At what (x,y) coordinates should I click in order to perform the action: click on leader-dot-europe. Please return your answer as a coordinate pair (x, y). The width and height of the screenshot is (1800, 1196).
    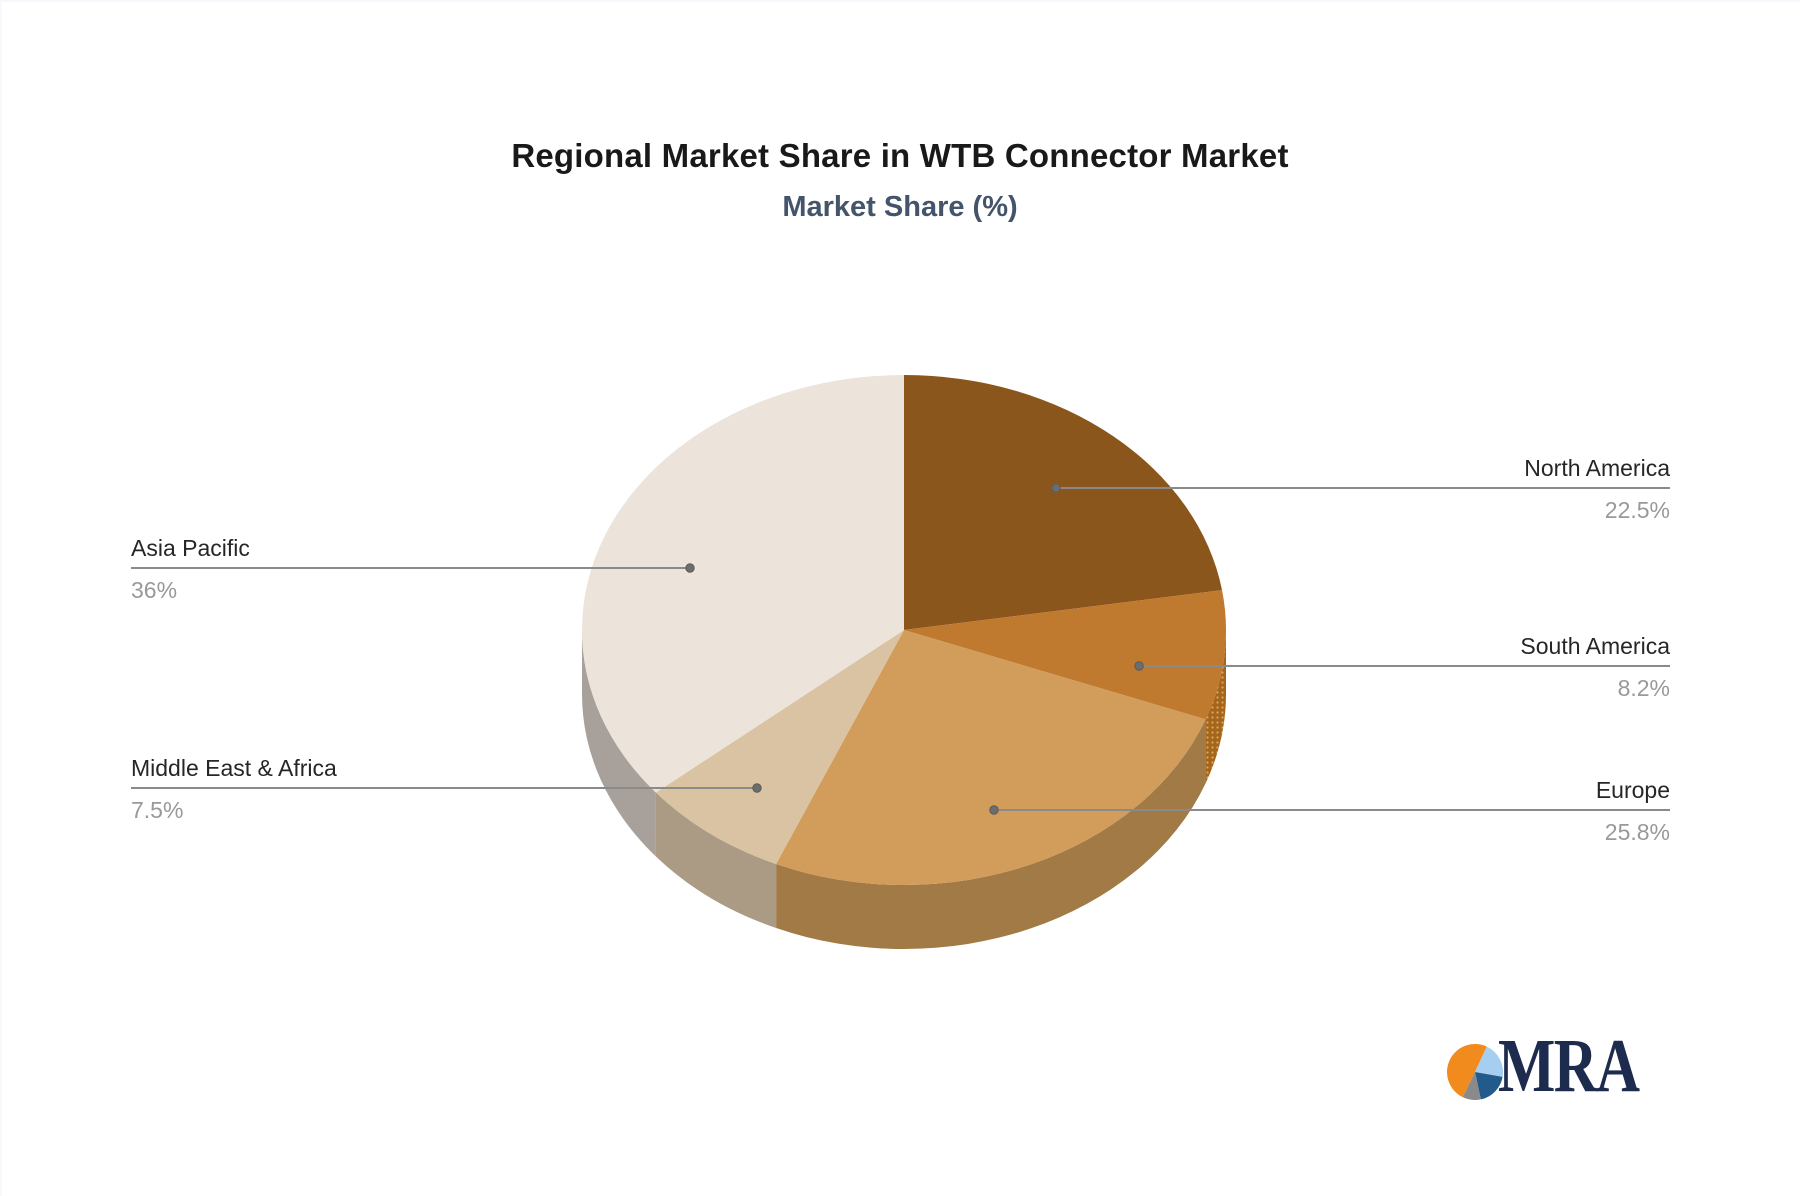
    Looking at the image, I should click on (994, 810).